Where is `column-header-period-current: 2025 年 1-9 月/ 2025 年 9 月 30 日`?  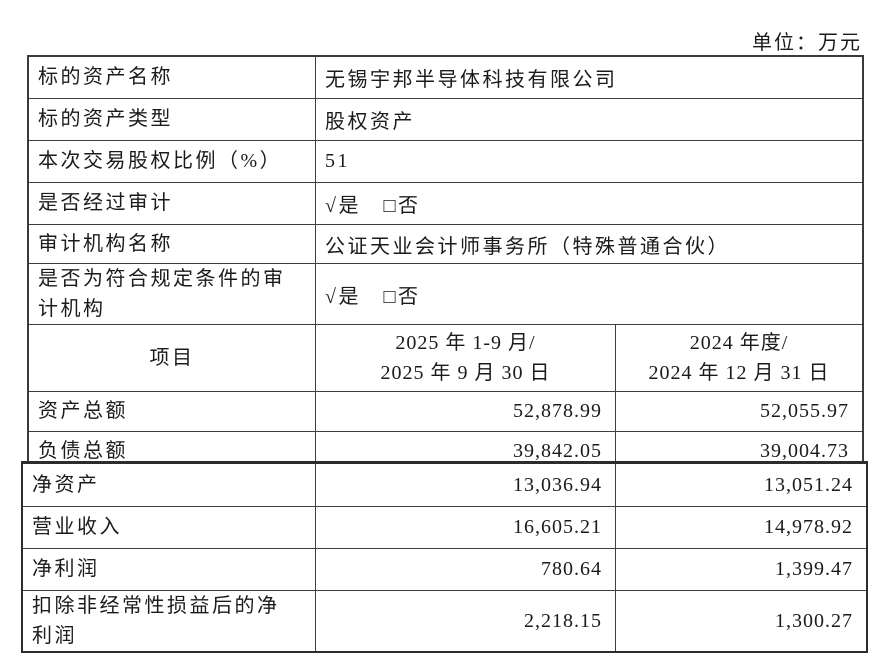
column-header-period-current: 2025 年 1-9 月/ 2025 年 9 月 30 日 is located at coordinates (465, 358).